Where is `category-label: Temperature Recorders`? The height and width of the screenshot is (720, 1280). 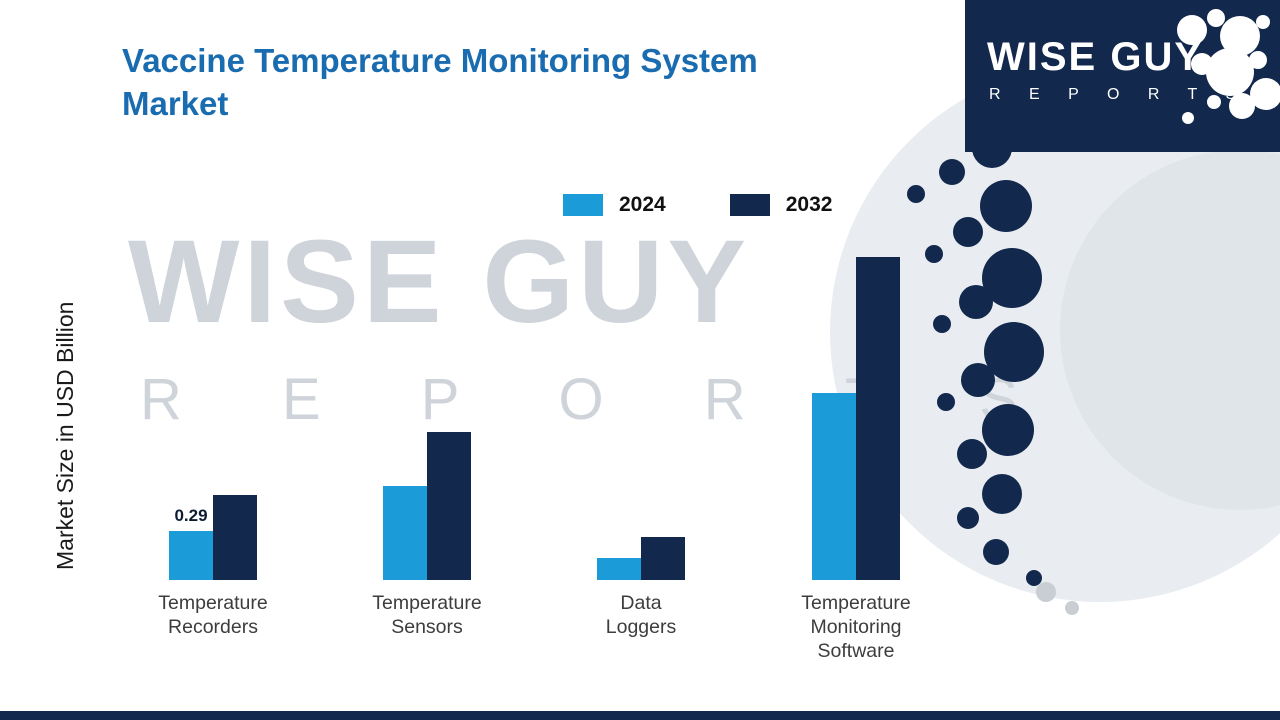
category-label: Temperature Recorders is located at coordinates (213, 615).